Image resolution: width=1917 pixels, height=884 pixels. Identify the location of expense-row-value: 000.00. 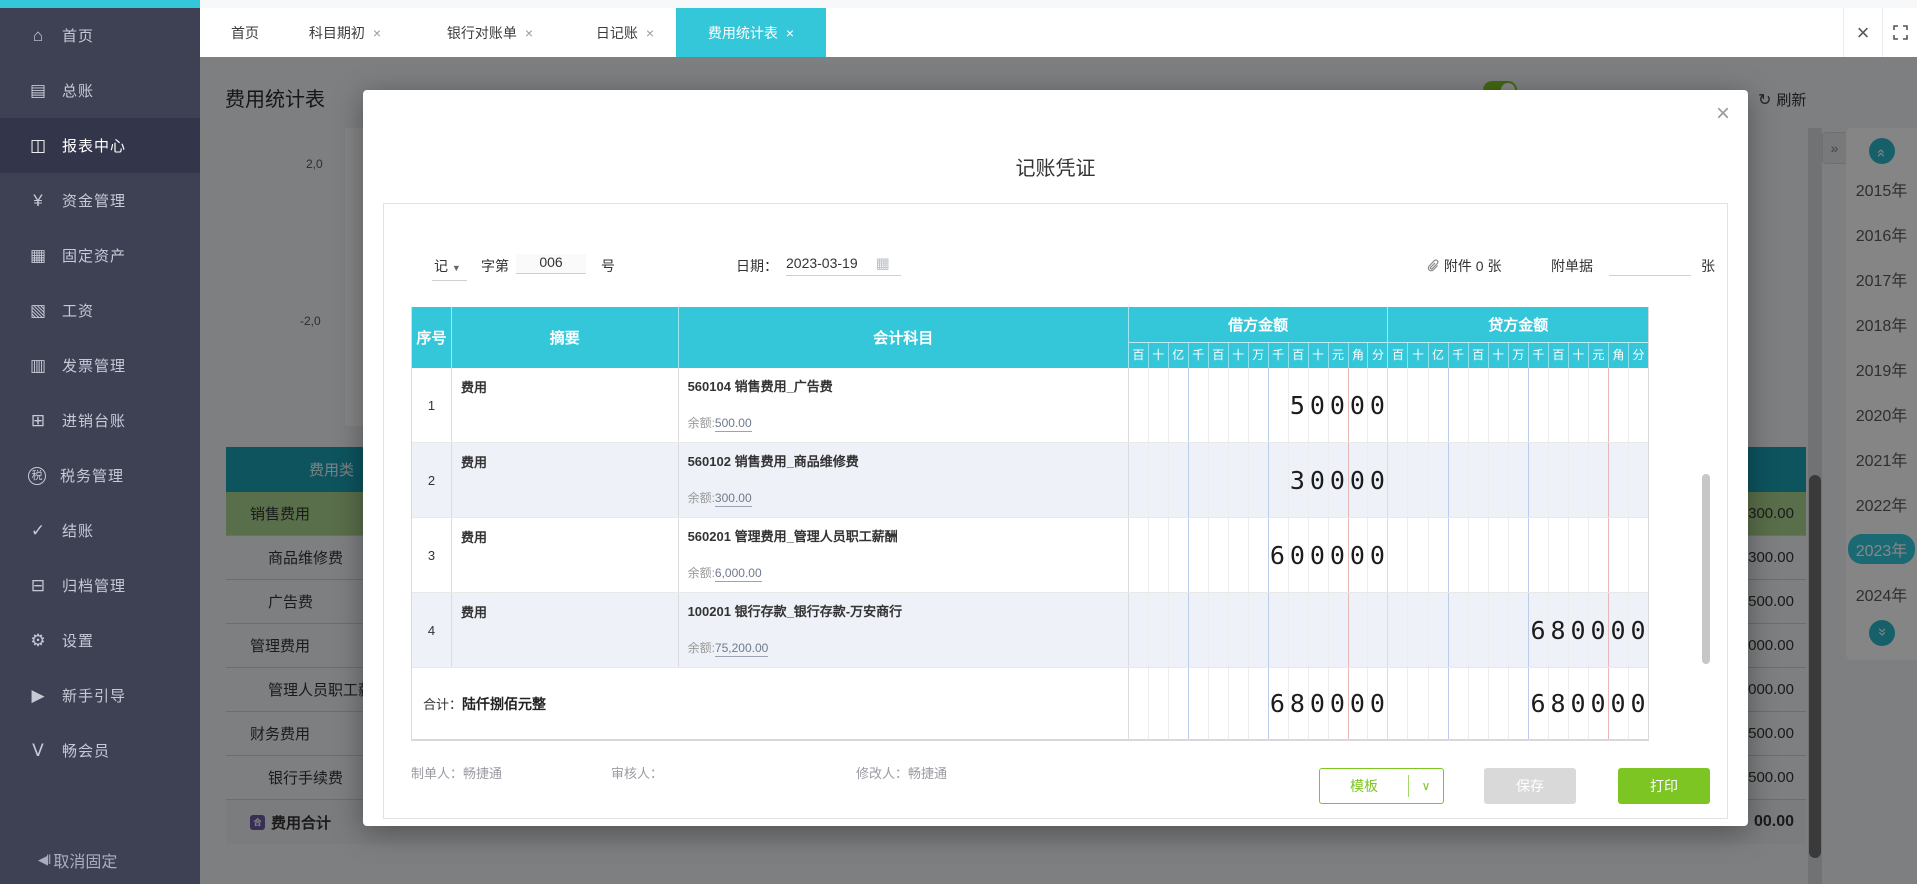
(1771, 645).